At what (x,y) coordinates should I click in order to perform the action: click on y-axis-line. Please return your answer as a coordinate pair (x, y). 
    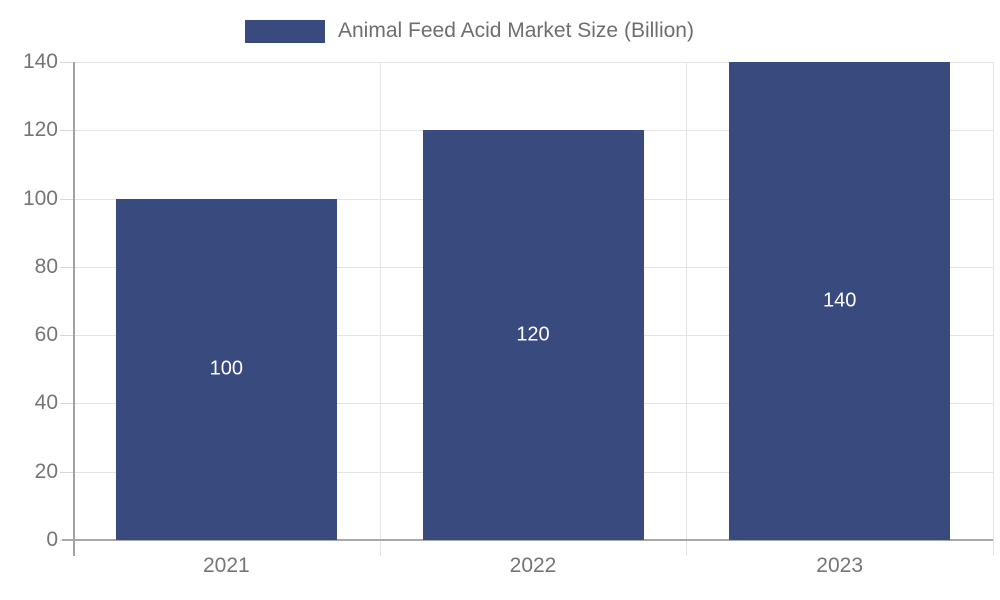
    Looking at the image, I should click on (74, 309).